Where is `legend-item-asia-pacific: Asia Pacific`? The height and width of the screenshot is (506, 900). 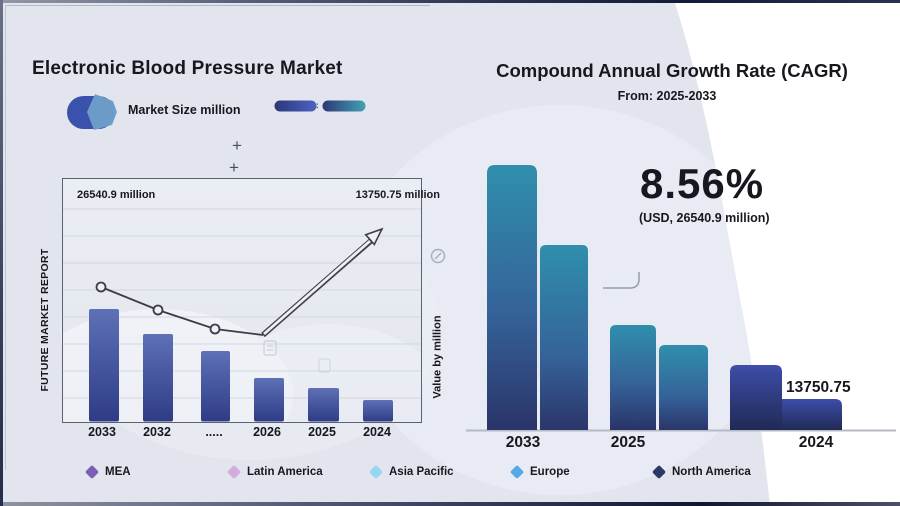 legend-item-asia-pacific: Asia Pacific is located at coordinates (411, 472).